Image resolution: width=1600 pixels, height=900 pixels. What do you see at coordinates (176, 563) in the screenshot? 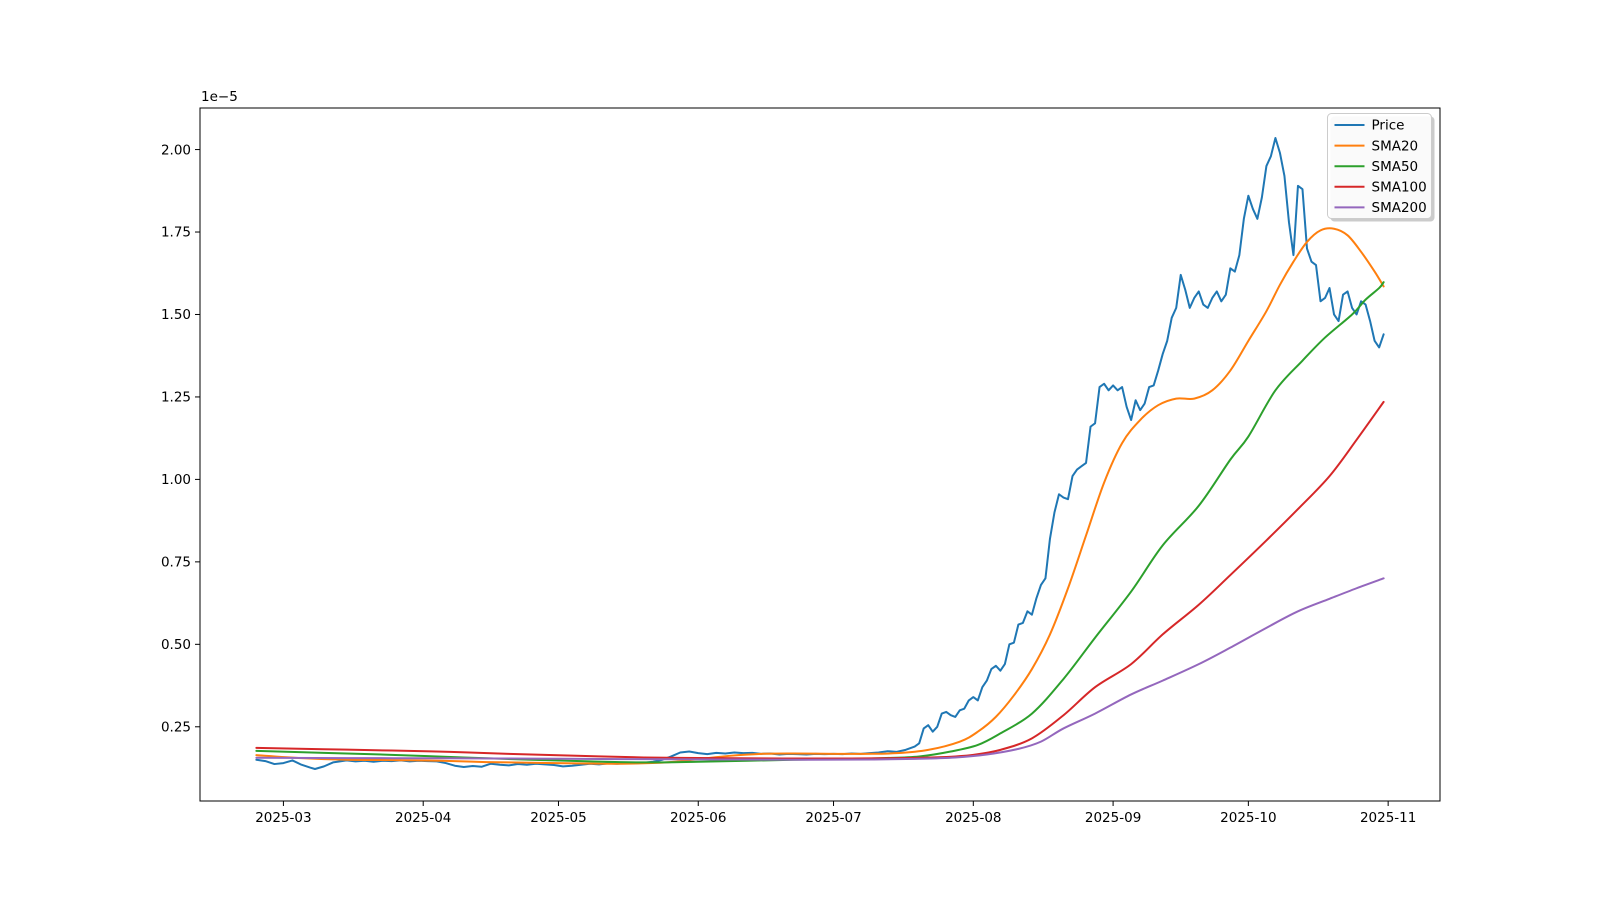
I see `y-tick-label: 0.75` at bounding box center [176, 563].